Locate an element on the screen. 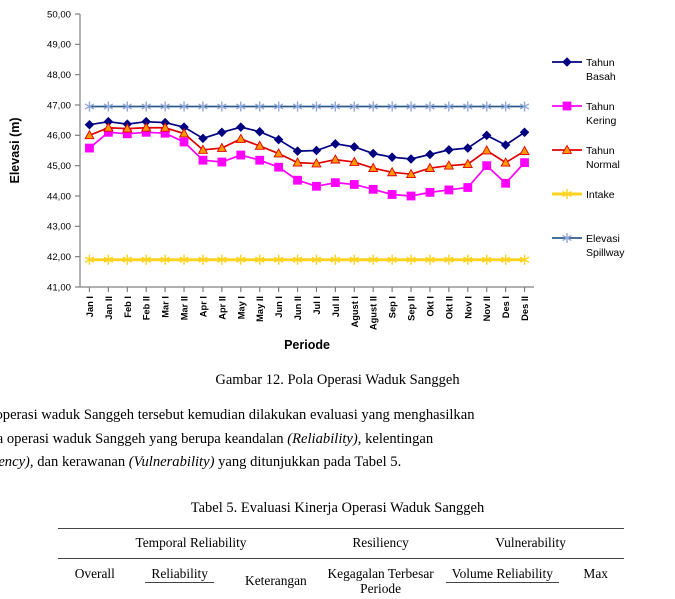  series-line is located at coordinates (307, 151).